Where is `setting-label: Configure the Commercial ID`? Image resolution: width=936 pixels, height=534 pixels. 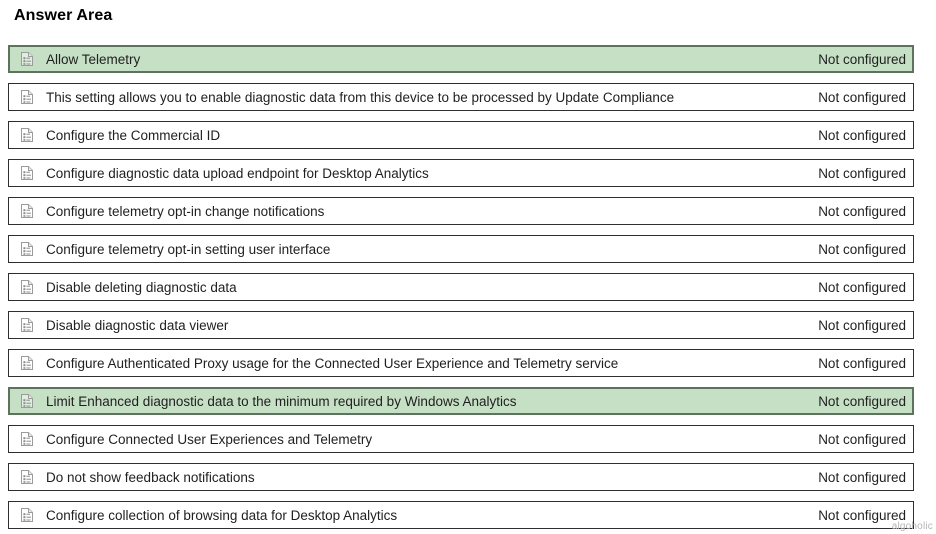
setting-label: Configure the Commercial ID is located at coordinates (133, 135).